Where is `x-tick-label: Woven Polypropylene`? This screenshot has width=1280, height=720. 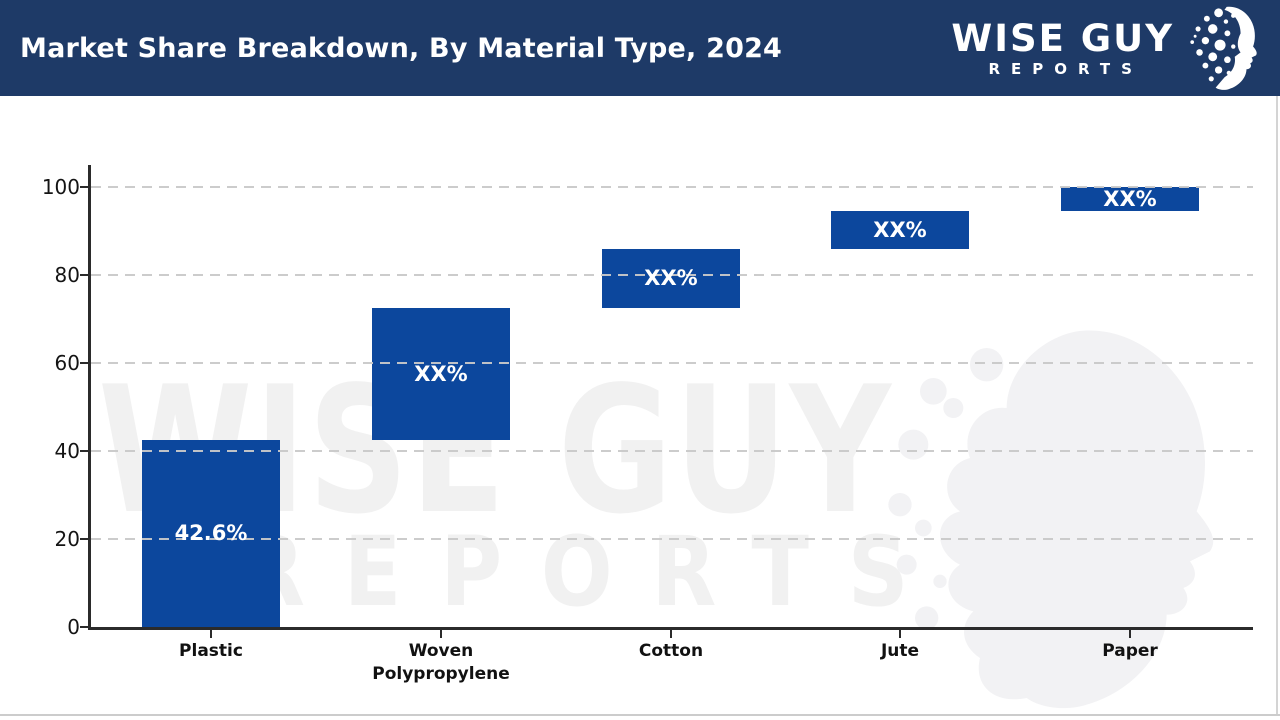 x-tick-label: Woven Polypropylene is located at coordinates (441, 662).